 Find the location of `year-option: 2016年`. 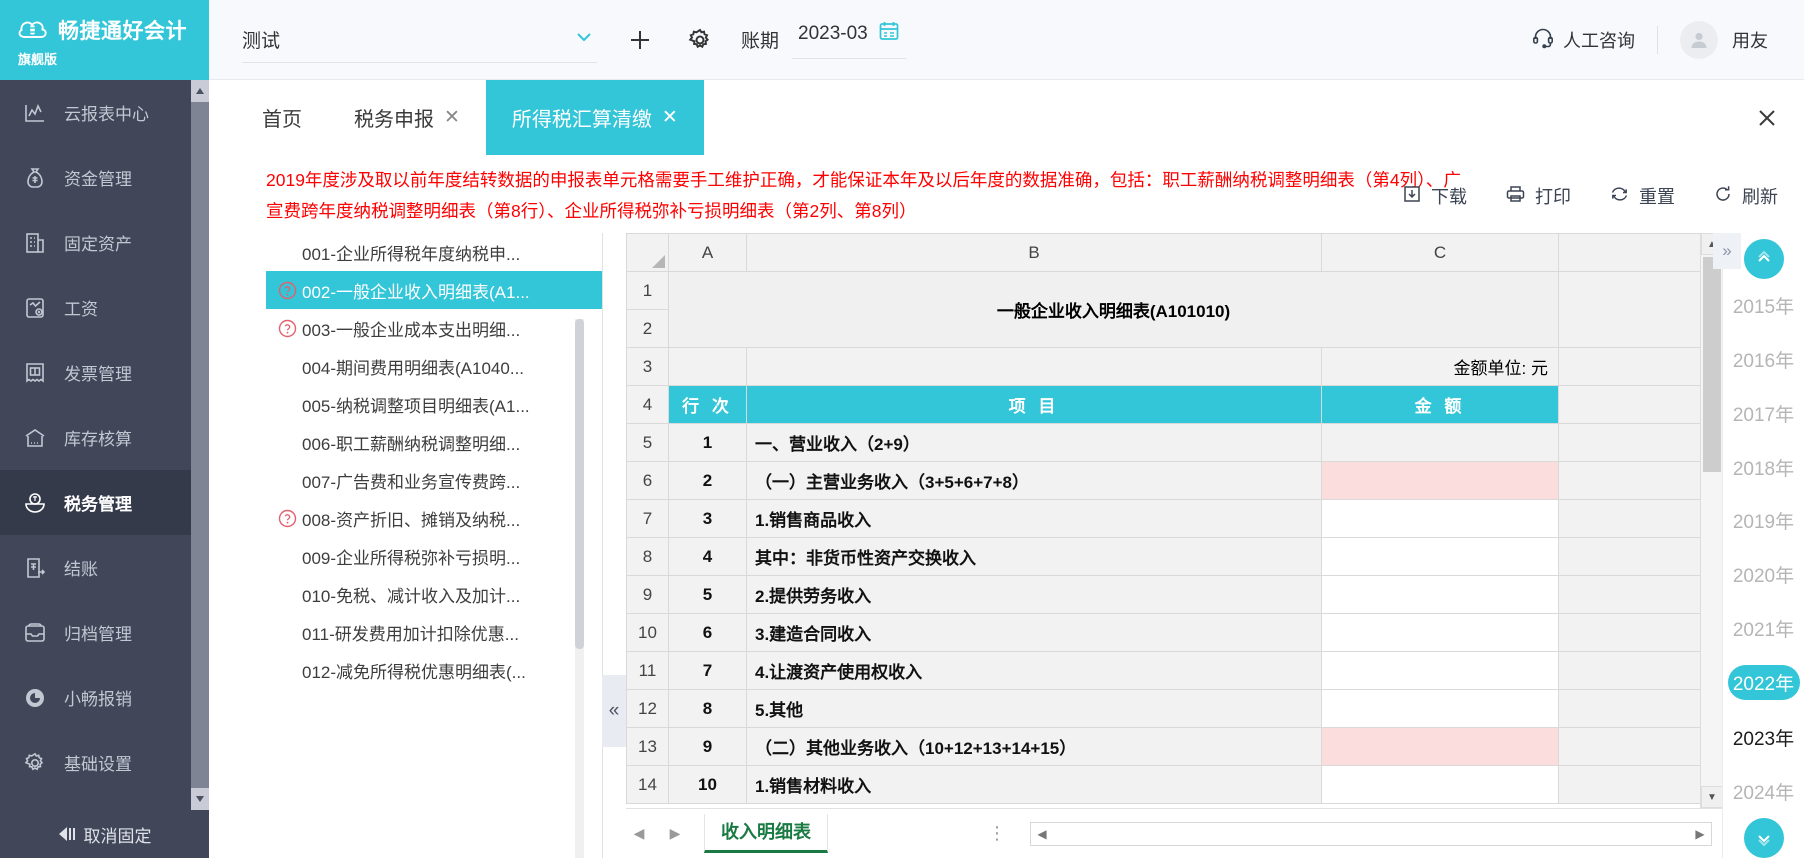

year-option: 2016年 is located at coordinates (1763, 362).